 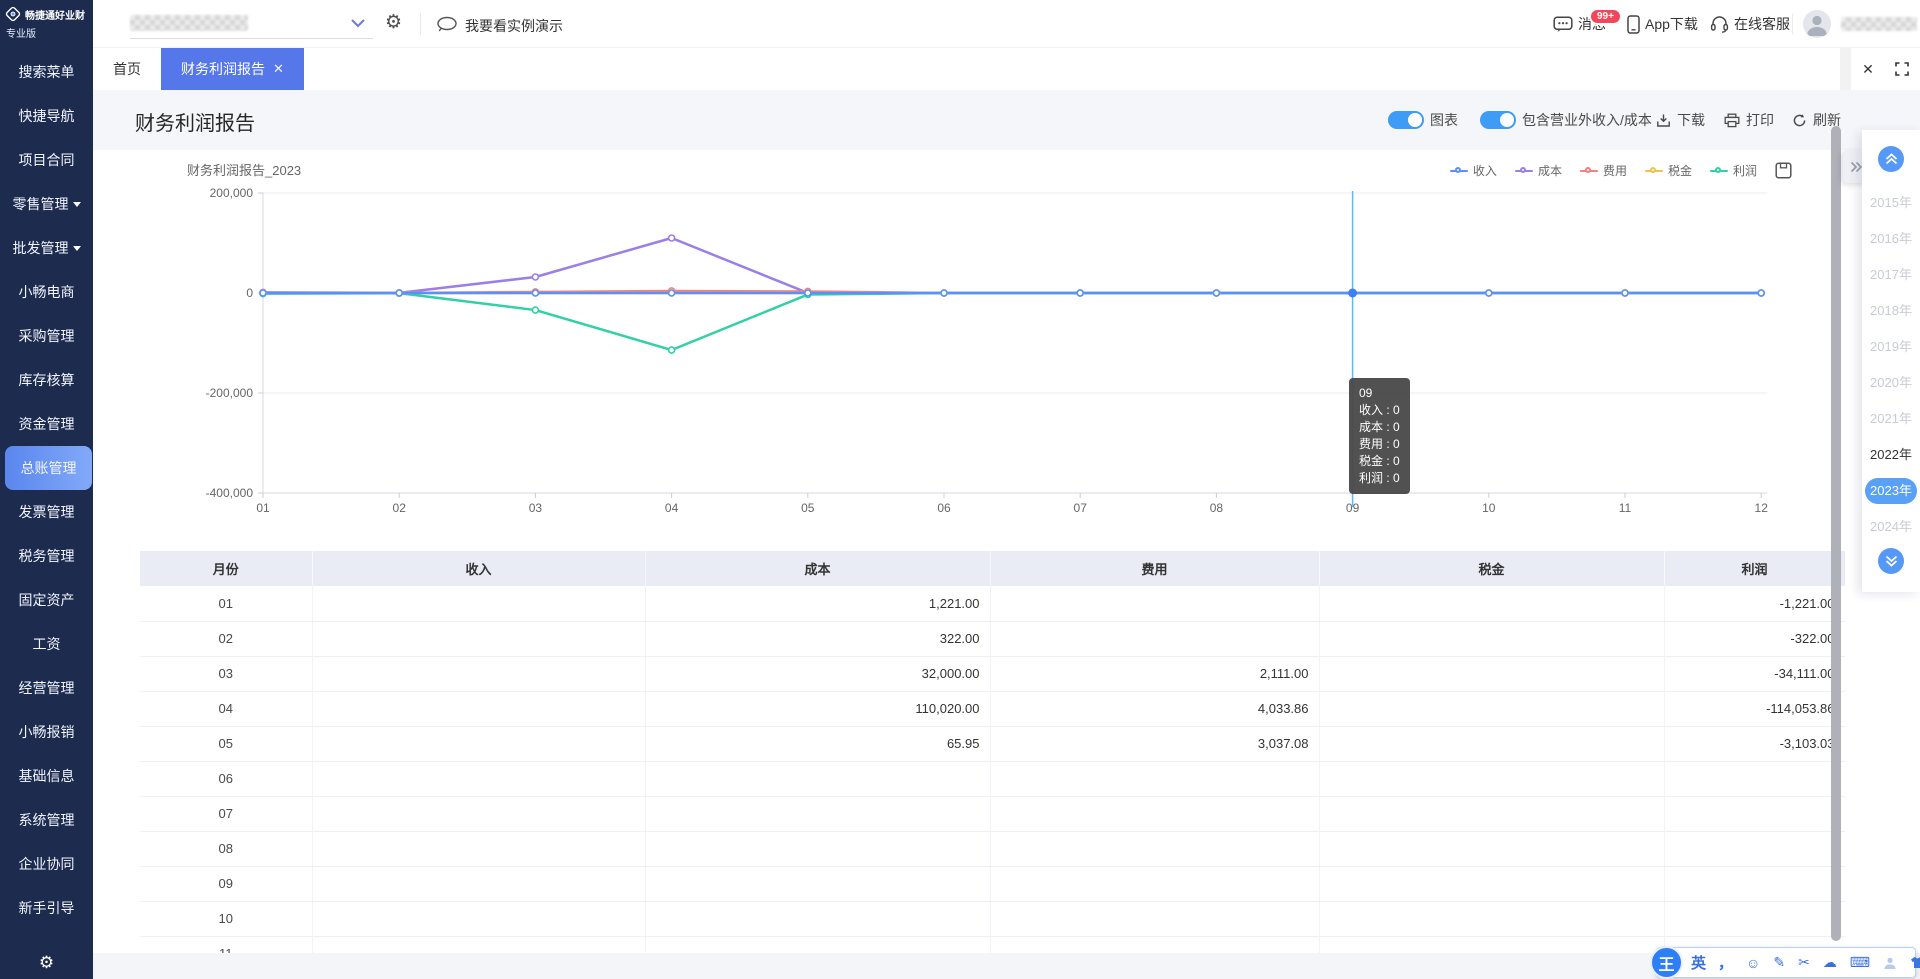 I want to click on sidebar-item-3: 项目合同, so click(x=46, y=160).